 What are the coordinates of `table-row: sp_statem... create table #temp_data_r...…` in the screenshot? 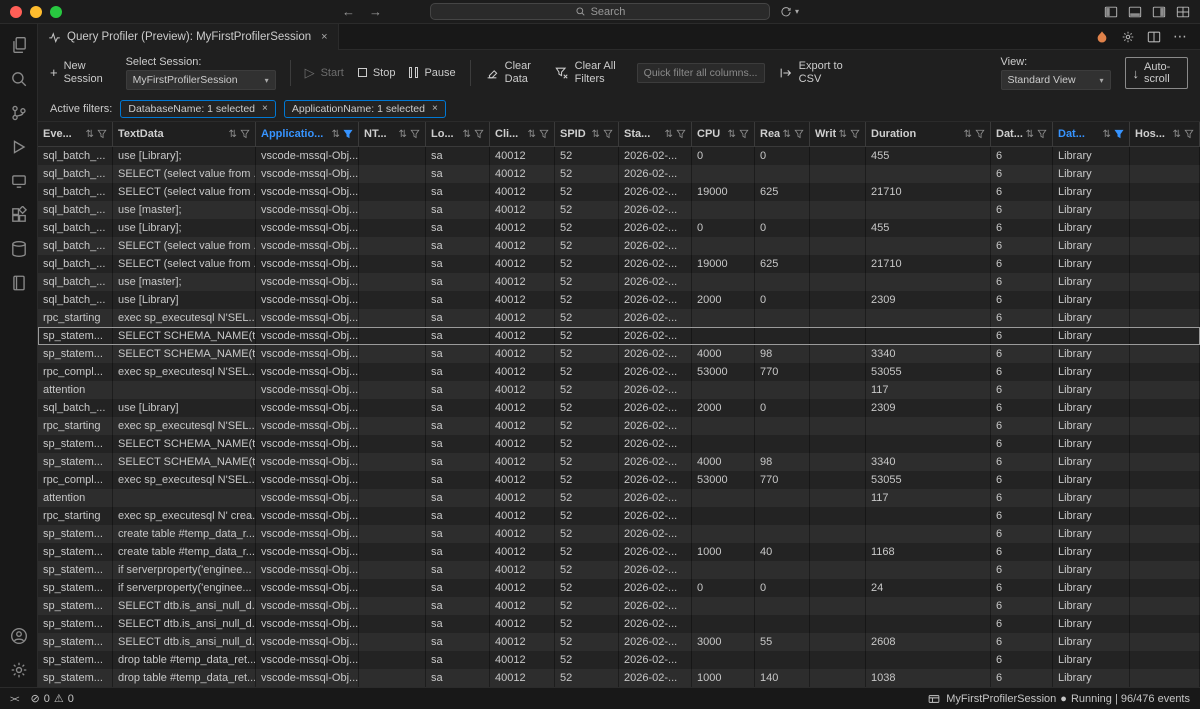 It's located at (619, 534).